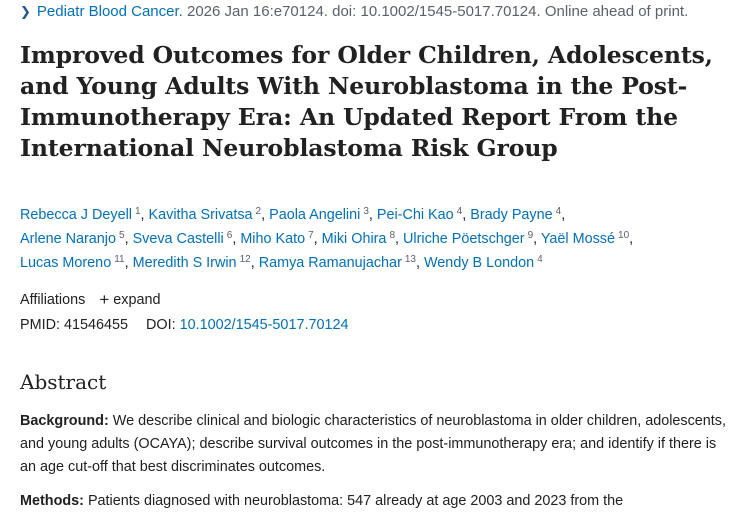 The width and height of the screenshot is (750, 513). I want to click on expand-affiliations-button: + expand, so click(130, 299).